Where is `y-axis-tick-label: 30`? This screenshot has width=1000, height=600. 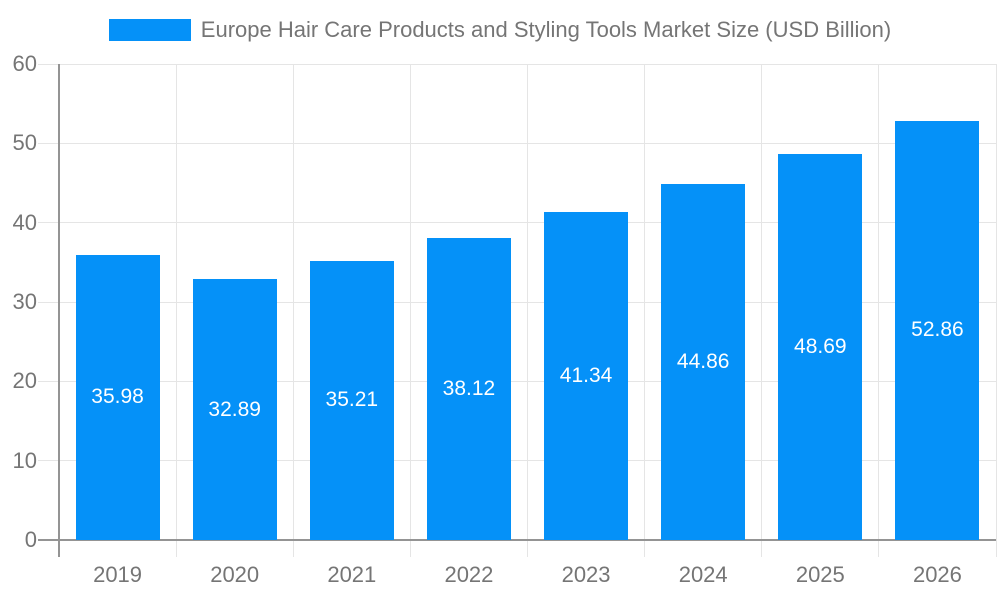 y-axis-tick-label: 30 is located at coordinates (24, 301).